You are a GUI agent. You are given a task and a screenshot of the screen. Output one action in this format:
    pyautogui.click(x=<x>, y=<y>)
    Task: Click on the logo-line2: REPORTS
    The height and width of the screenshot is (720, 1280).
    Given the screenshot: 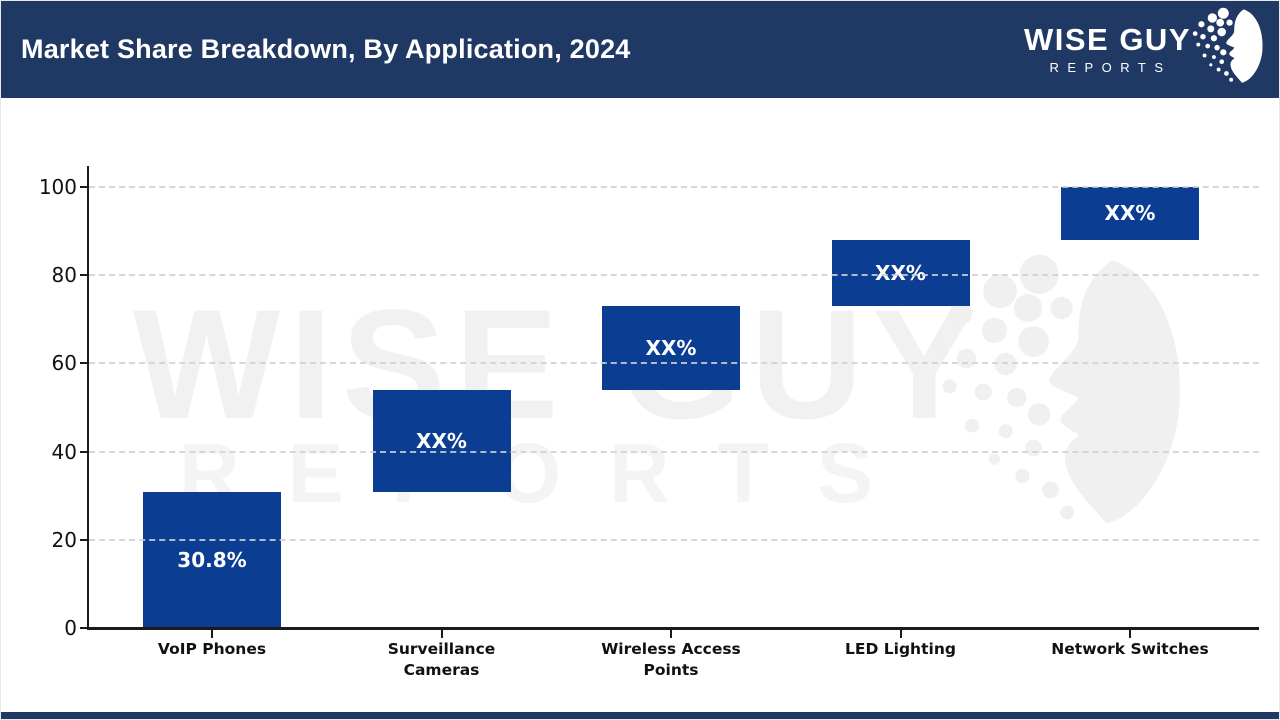 What is the action you would take?
    pyautogui.click(x=1110, y=67)
    